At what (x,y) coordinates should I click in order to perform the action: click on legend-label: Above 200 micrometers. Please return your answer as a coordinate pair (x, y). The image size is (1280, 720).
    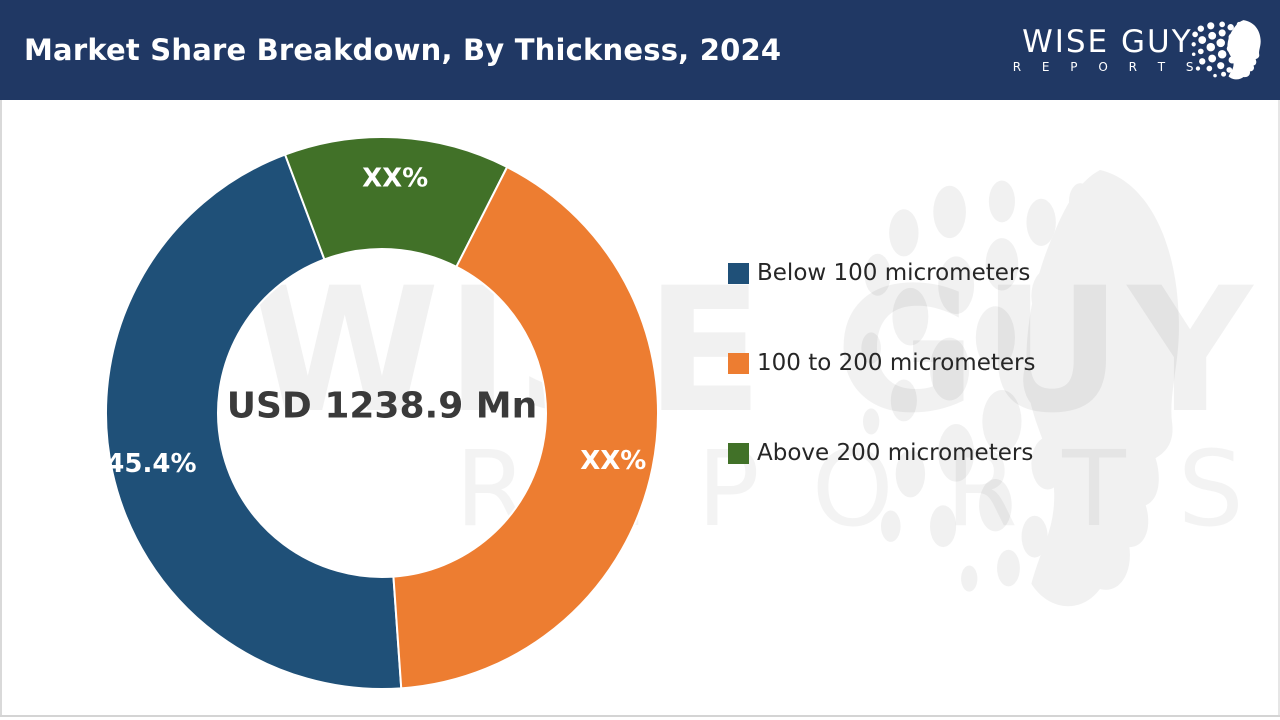
    Looking at the image, I should click on (895, 453).